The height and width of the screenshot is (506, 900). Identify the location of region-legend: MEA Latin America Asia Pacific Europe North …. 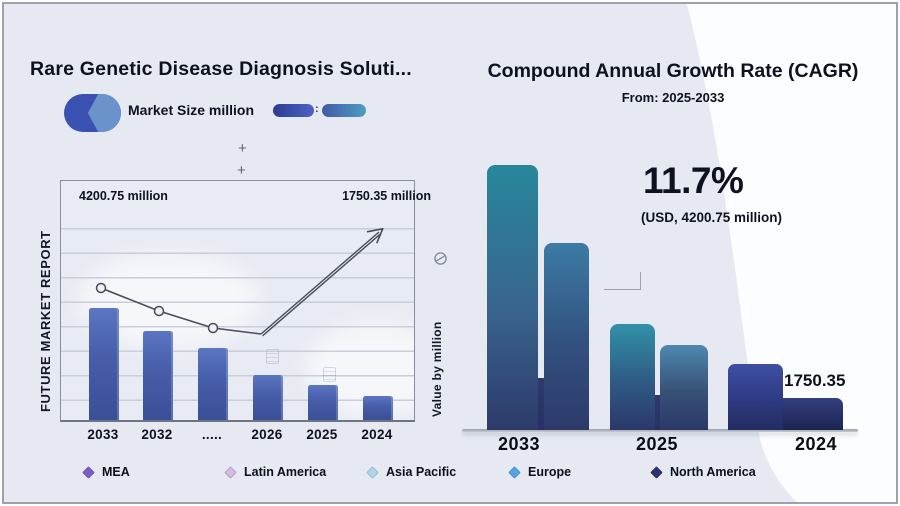
(438, 472).